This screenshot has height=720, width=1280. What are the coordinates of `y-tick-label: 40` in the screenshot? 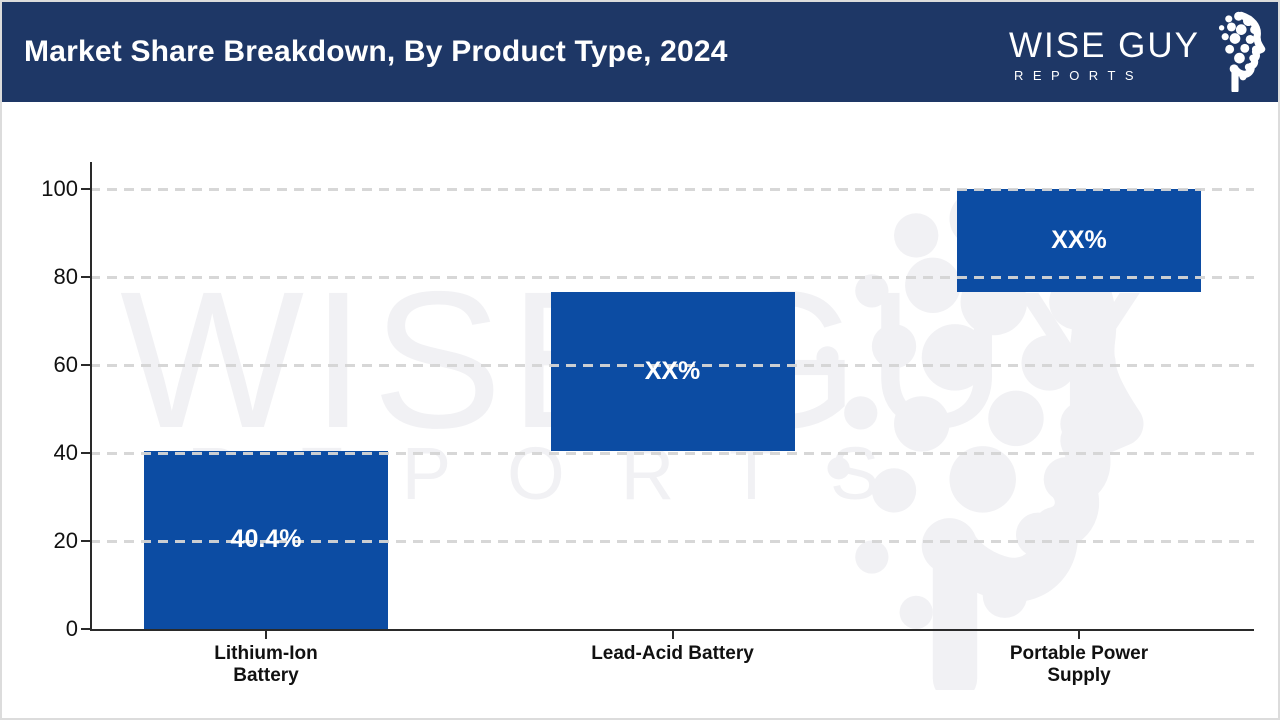 It's located at (65, 453).